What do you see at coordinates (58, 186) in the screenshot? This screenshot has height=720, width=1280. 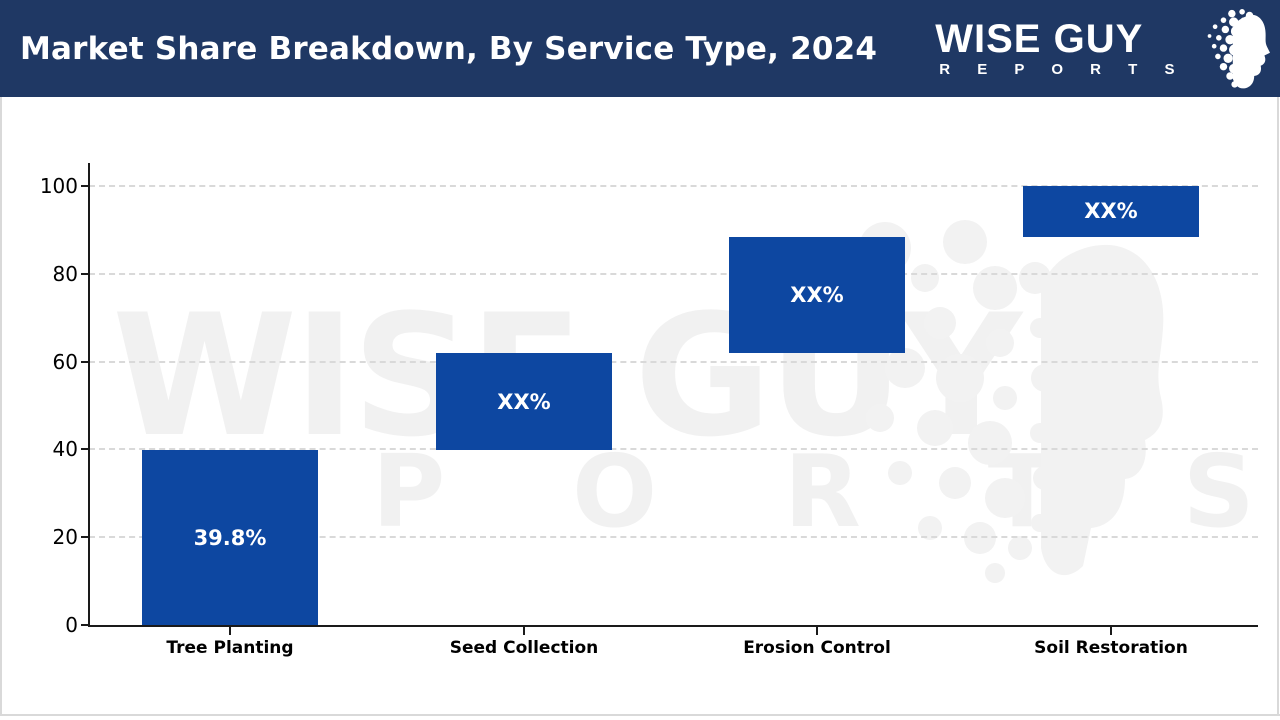 I see `y-tick-label: 100` at bounding box center [58, 186].